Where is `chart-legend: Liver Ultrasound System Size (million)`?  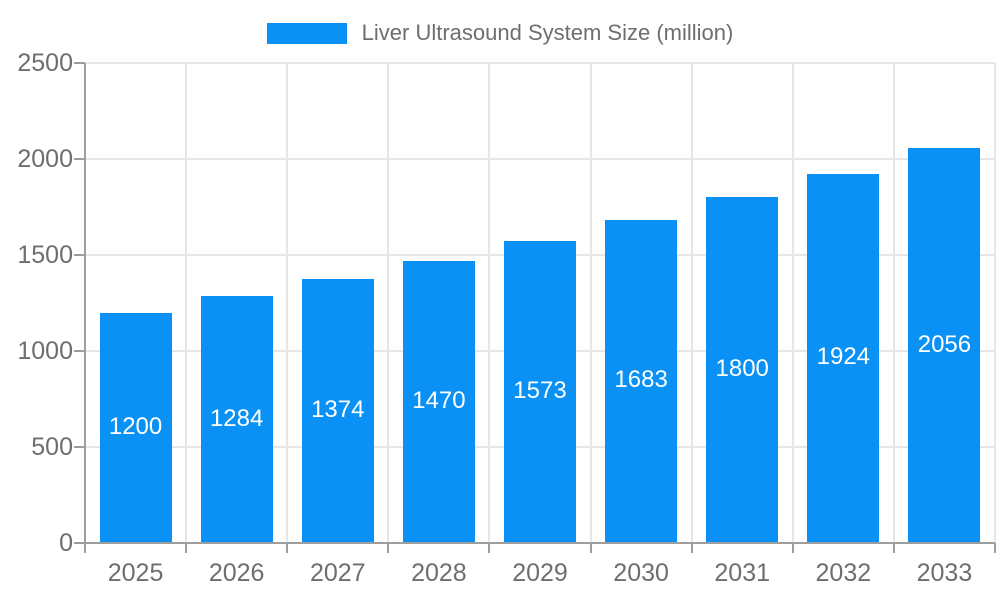
chart-legend: Liver Ultrasound System Size (million) is located at coordinates (500, 33).